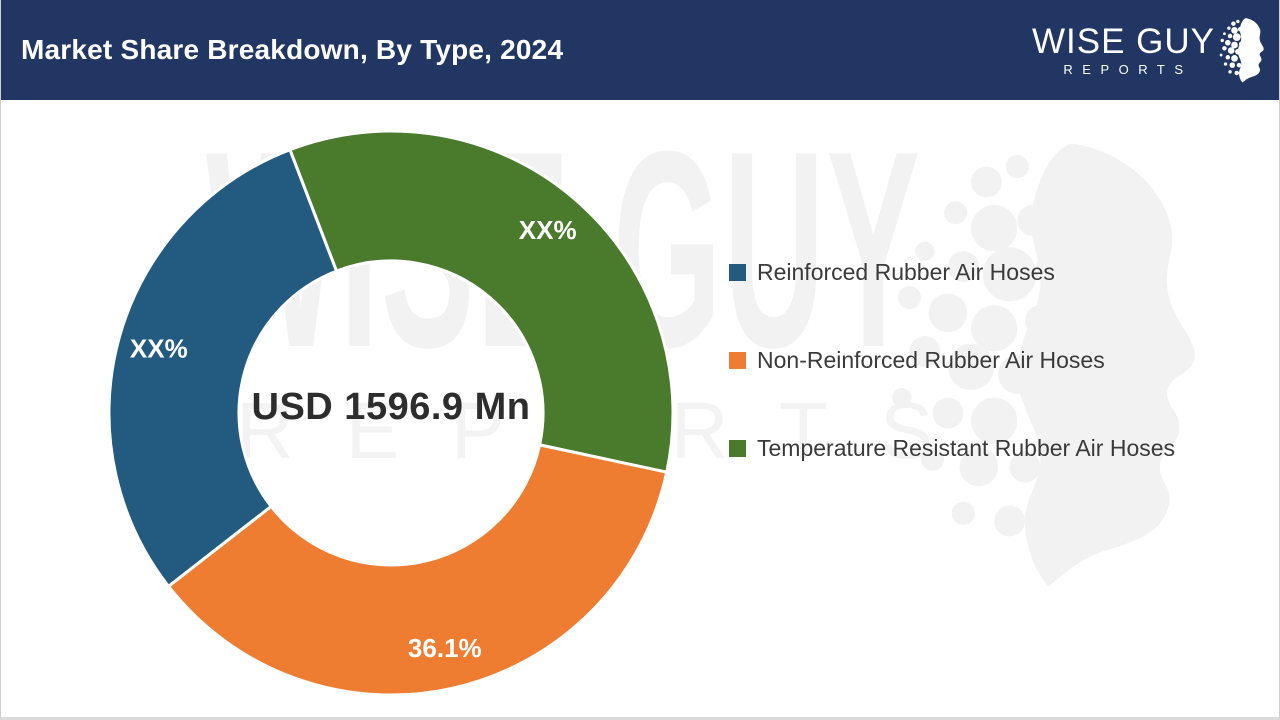 The height and width of the screenshot is (720, 1280). Describe the element at coordinates (445, 648) in the screenshot. I see `slice-label: 36.1%` at that location.